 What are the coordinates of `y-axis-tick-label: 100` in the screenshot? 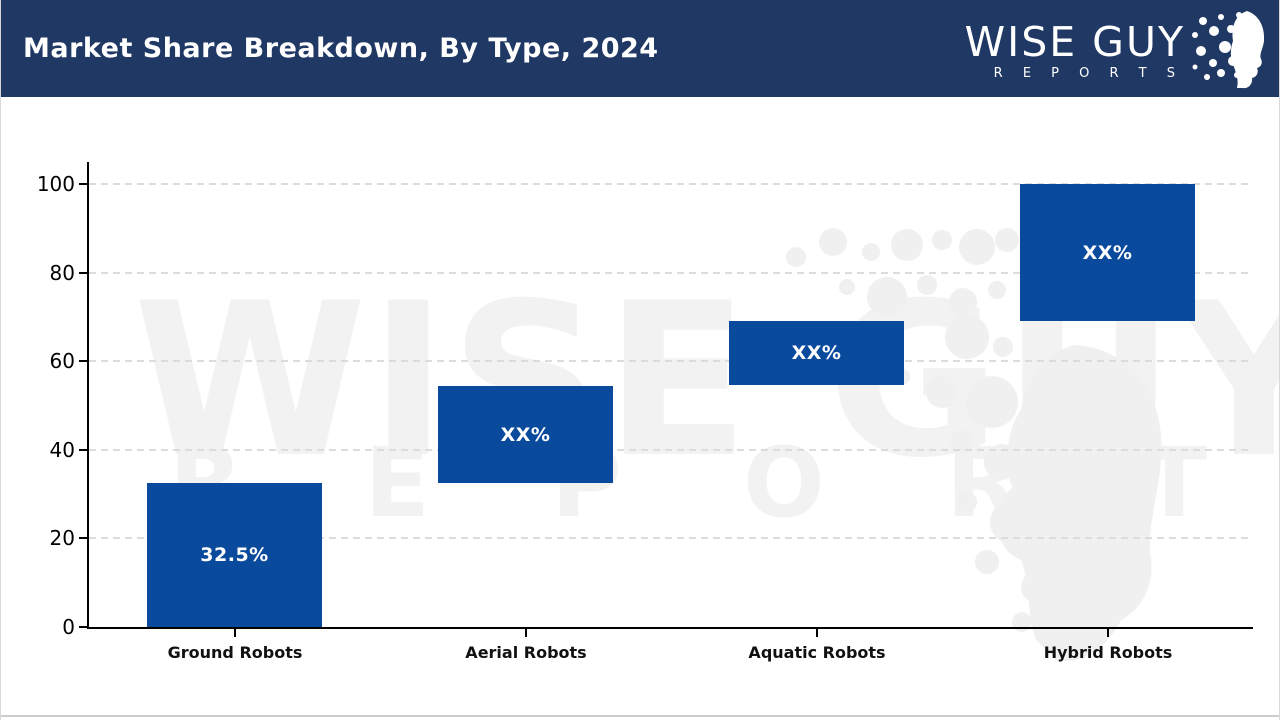 It's located at (55, 184).